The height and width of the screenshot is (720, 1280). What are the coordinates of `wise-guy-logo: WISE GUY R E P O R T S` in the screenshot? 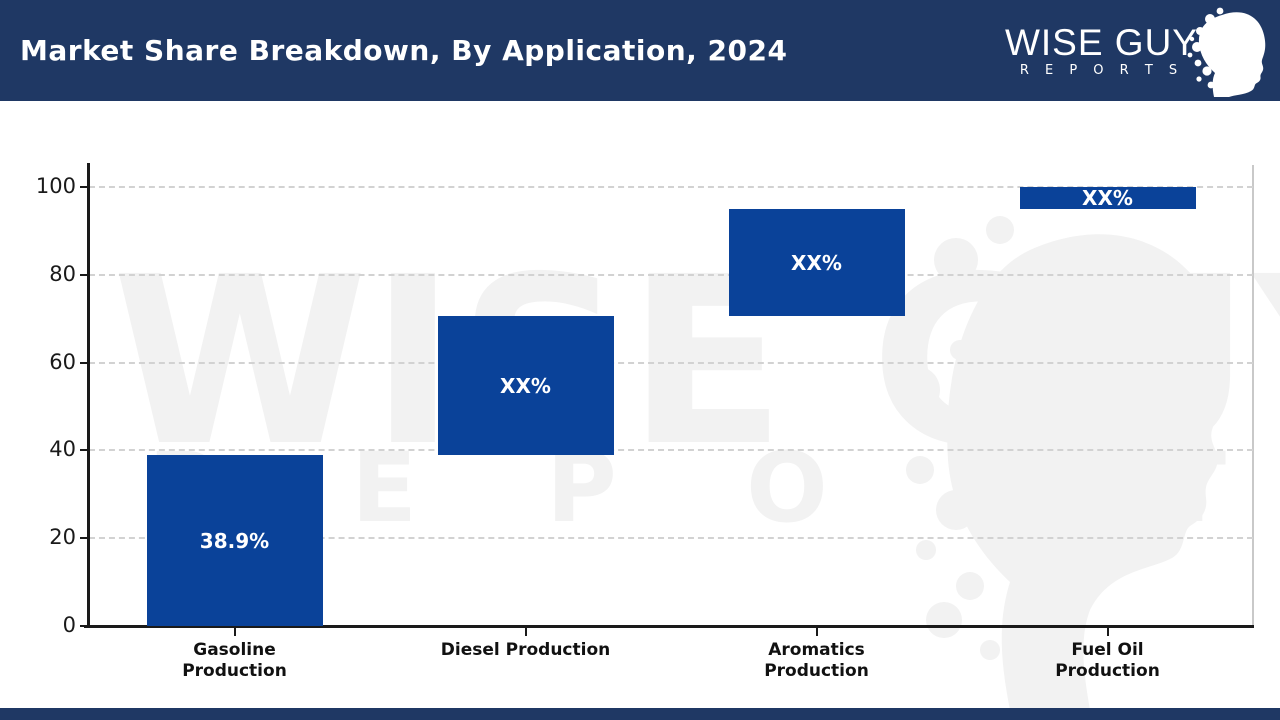 It's located at (1137, 51).